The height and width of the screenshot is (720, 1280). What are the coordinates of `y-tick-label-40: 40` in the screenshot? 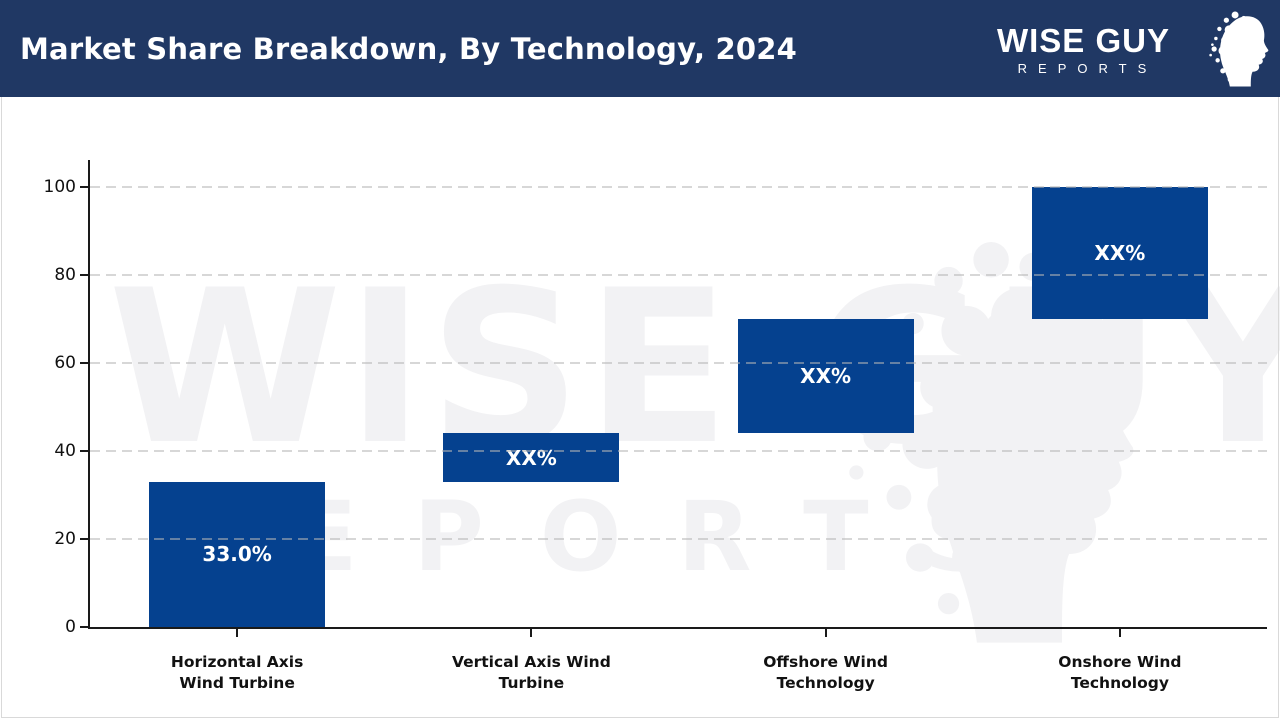 It's located at (65, 451).